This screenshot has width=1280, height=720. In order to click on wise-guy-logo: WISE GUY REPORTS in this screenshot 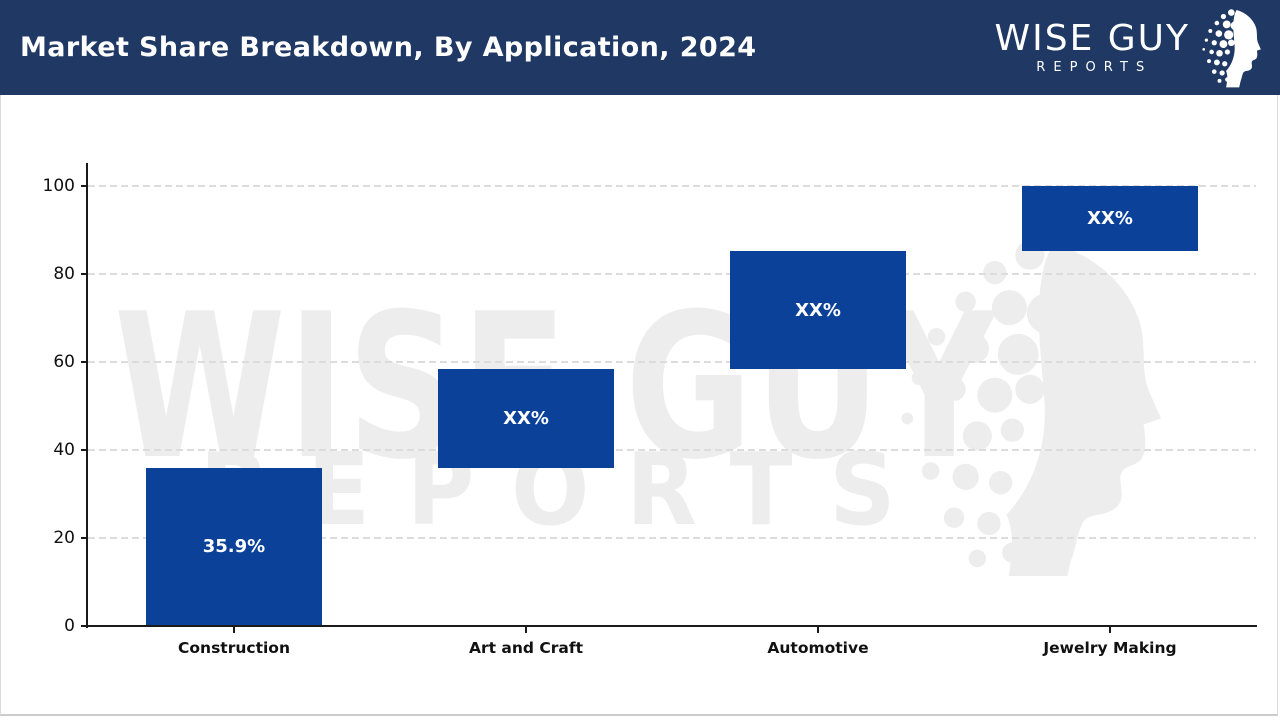, I will do `click(1131, 48)`.